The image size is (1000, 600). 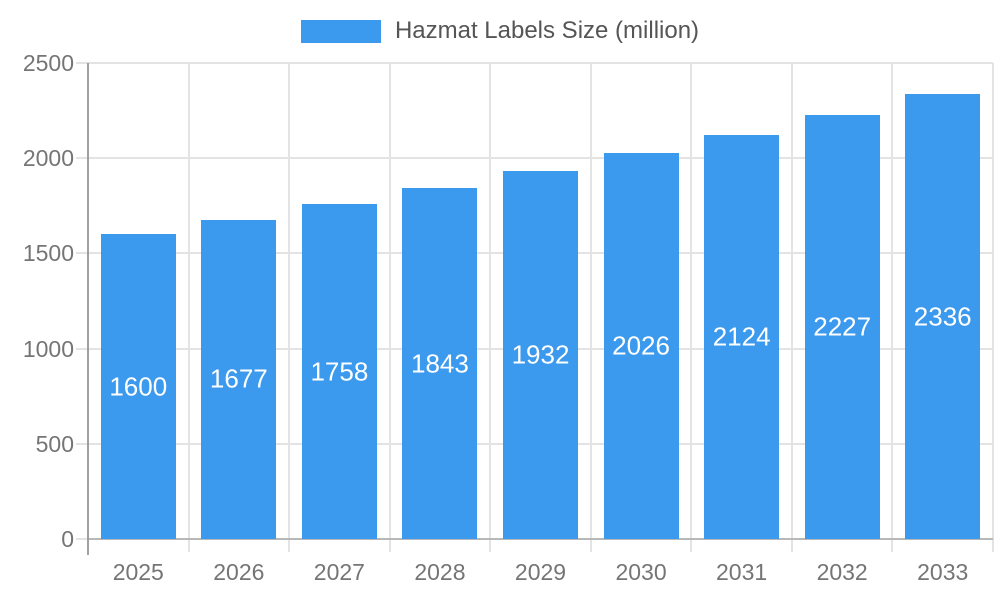 I want to click on x-axis-tick-label-2025: 2025, so click(x=138, y=572).